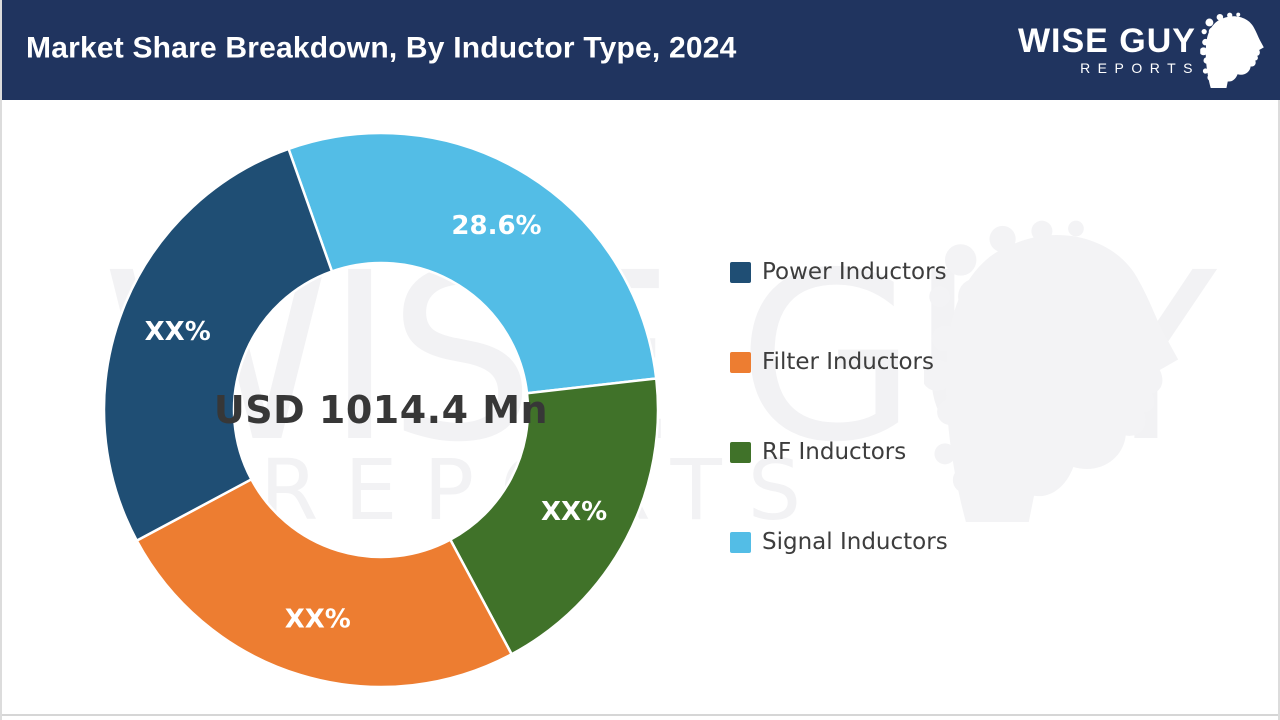 The width and height of the screenshot is (1280, 720). Describe the element at coordinates (848, 362) in the screenshot. I see `legend-label: Filter Inductors` at that location.